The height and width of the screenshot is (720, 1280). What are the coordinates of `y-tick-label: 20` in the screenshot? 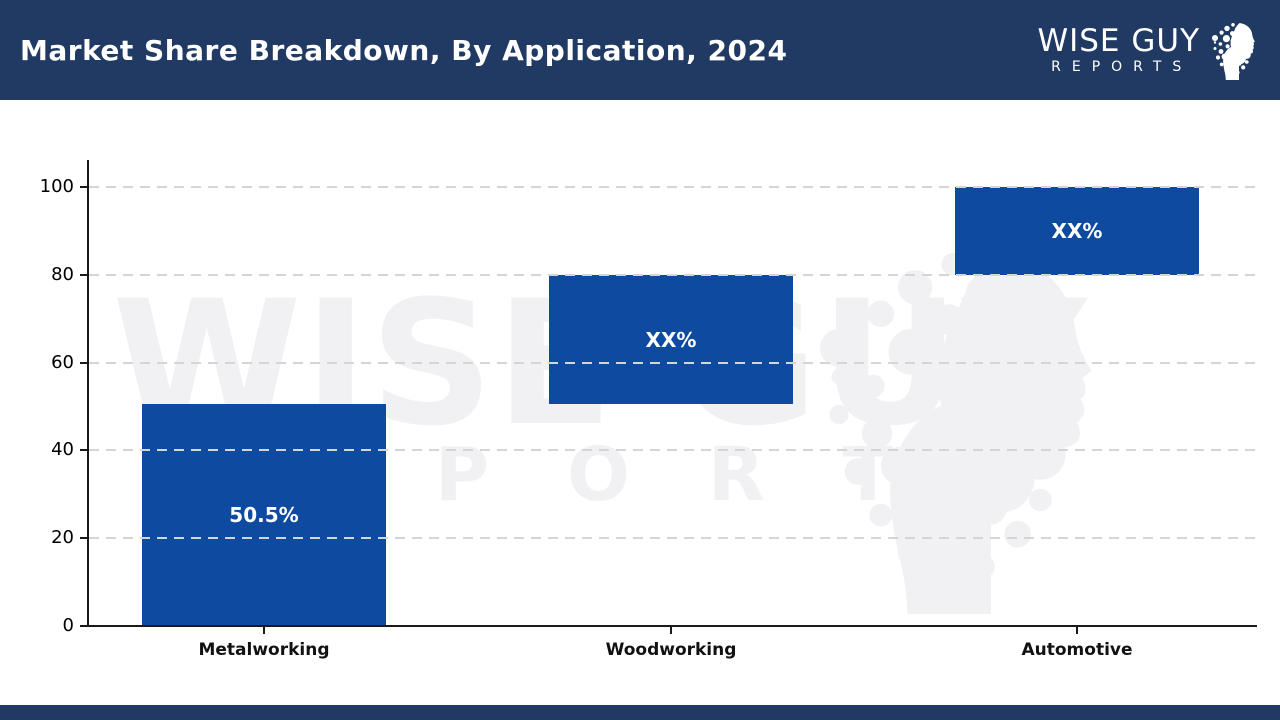 It's located at (62, 538).